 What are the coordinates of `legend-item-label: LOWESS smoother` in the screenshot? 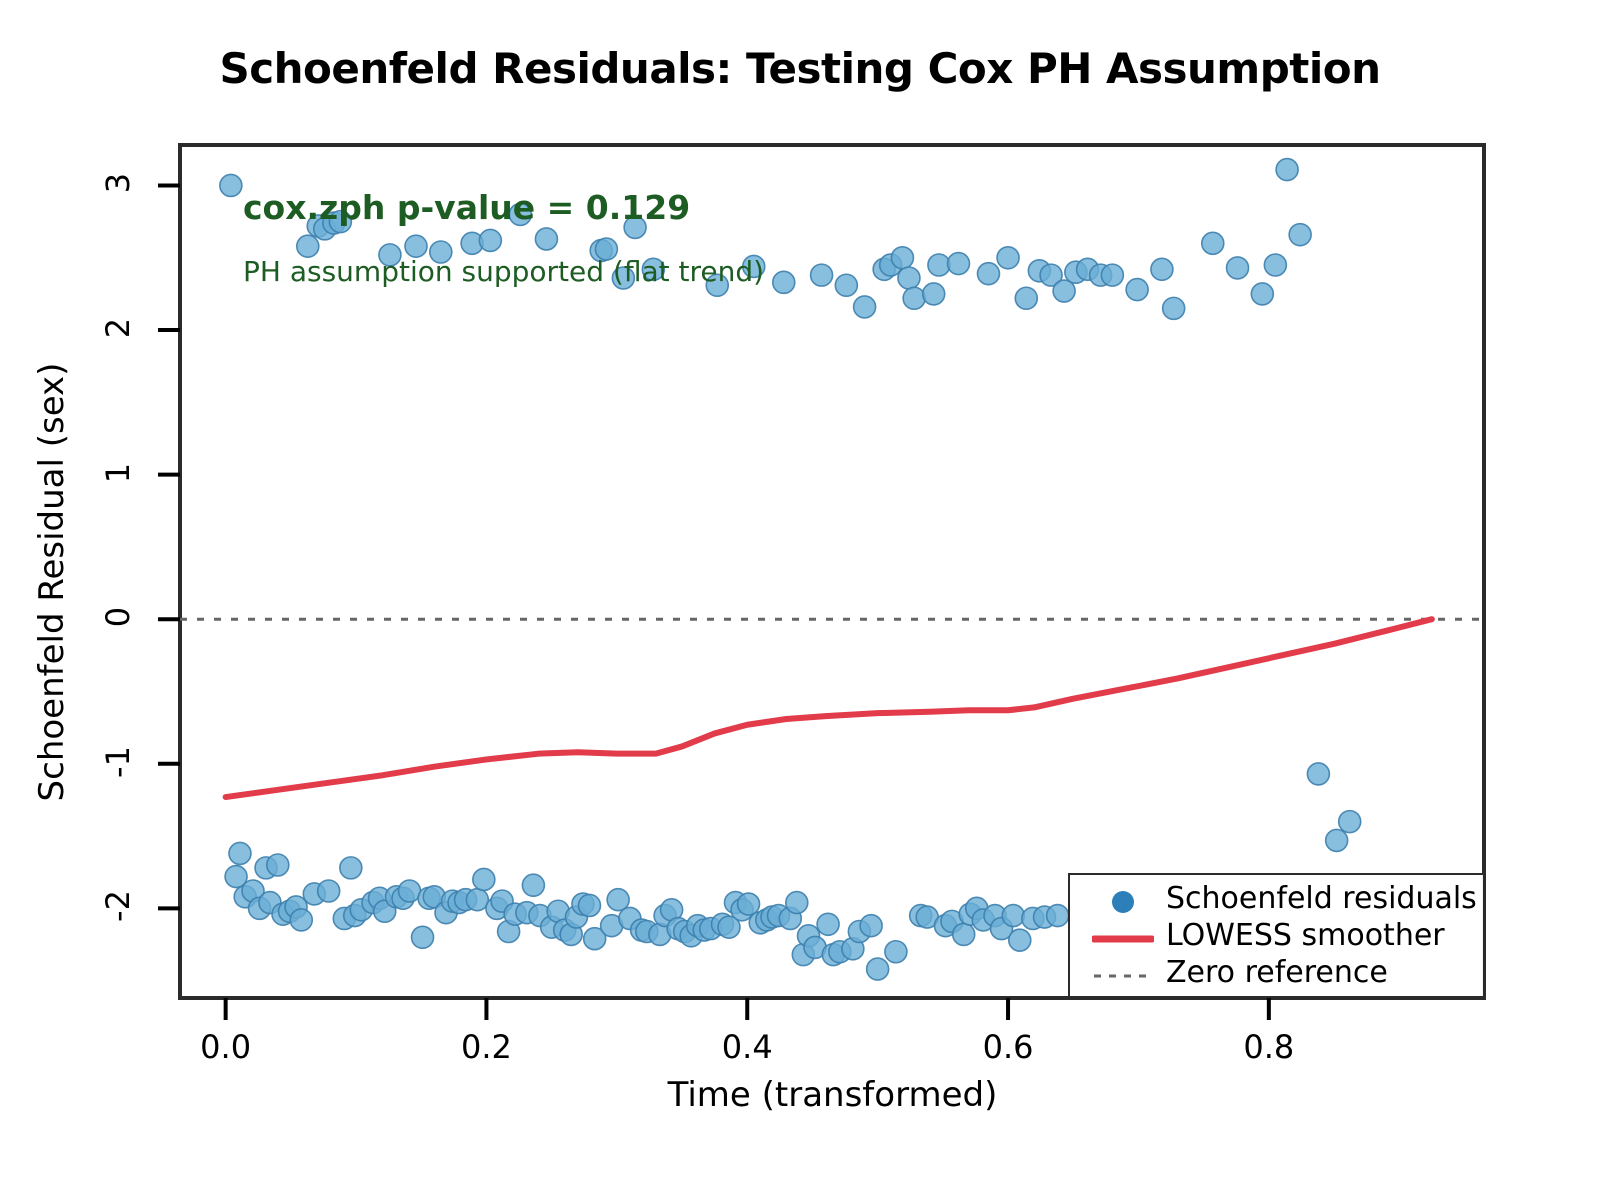 It's located at (1305, 935).